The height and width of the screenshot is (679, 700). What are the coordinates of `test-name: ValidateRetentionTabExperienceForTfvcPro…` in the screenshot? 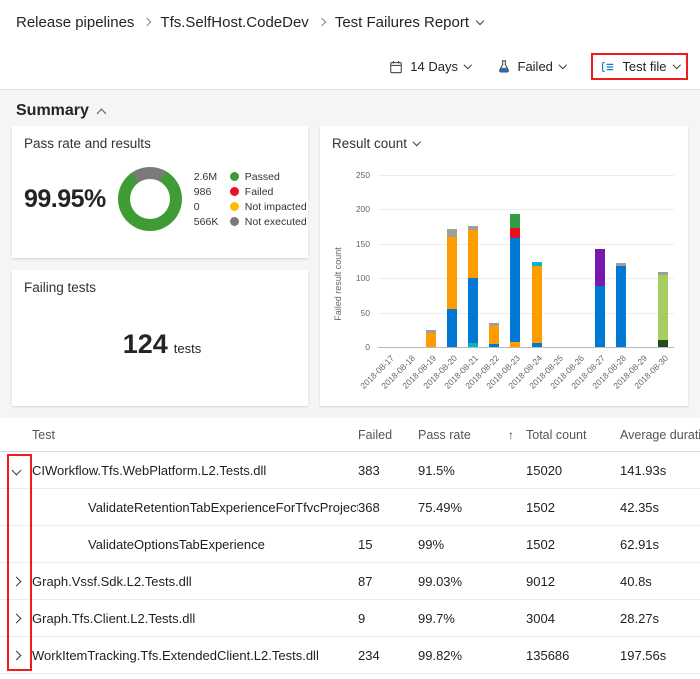 It's located at (223, 507).